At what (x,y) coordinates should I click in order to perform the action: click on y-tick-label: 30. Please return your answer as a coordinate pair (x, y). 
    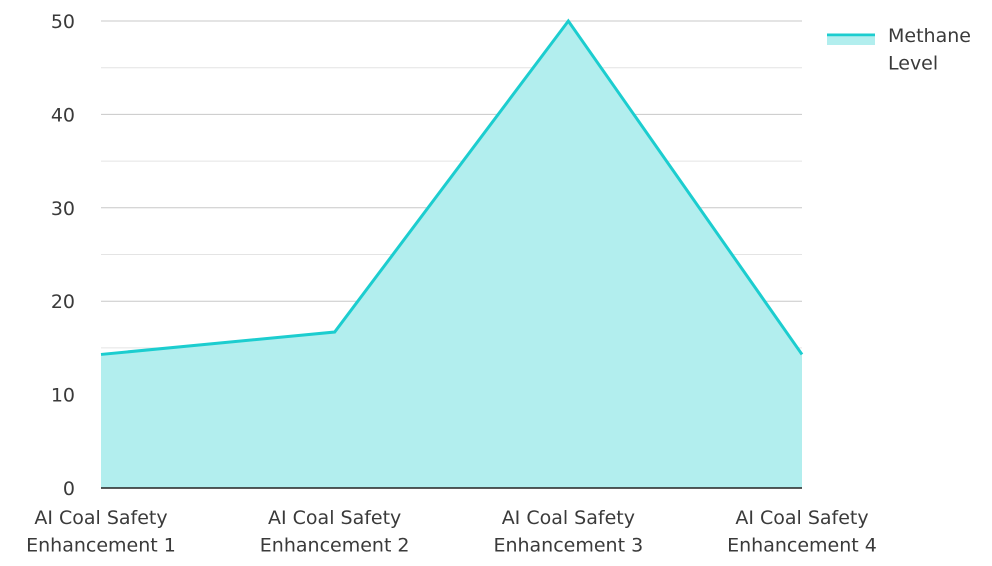
    Looking at the image, I should click on (63, 209).